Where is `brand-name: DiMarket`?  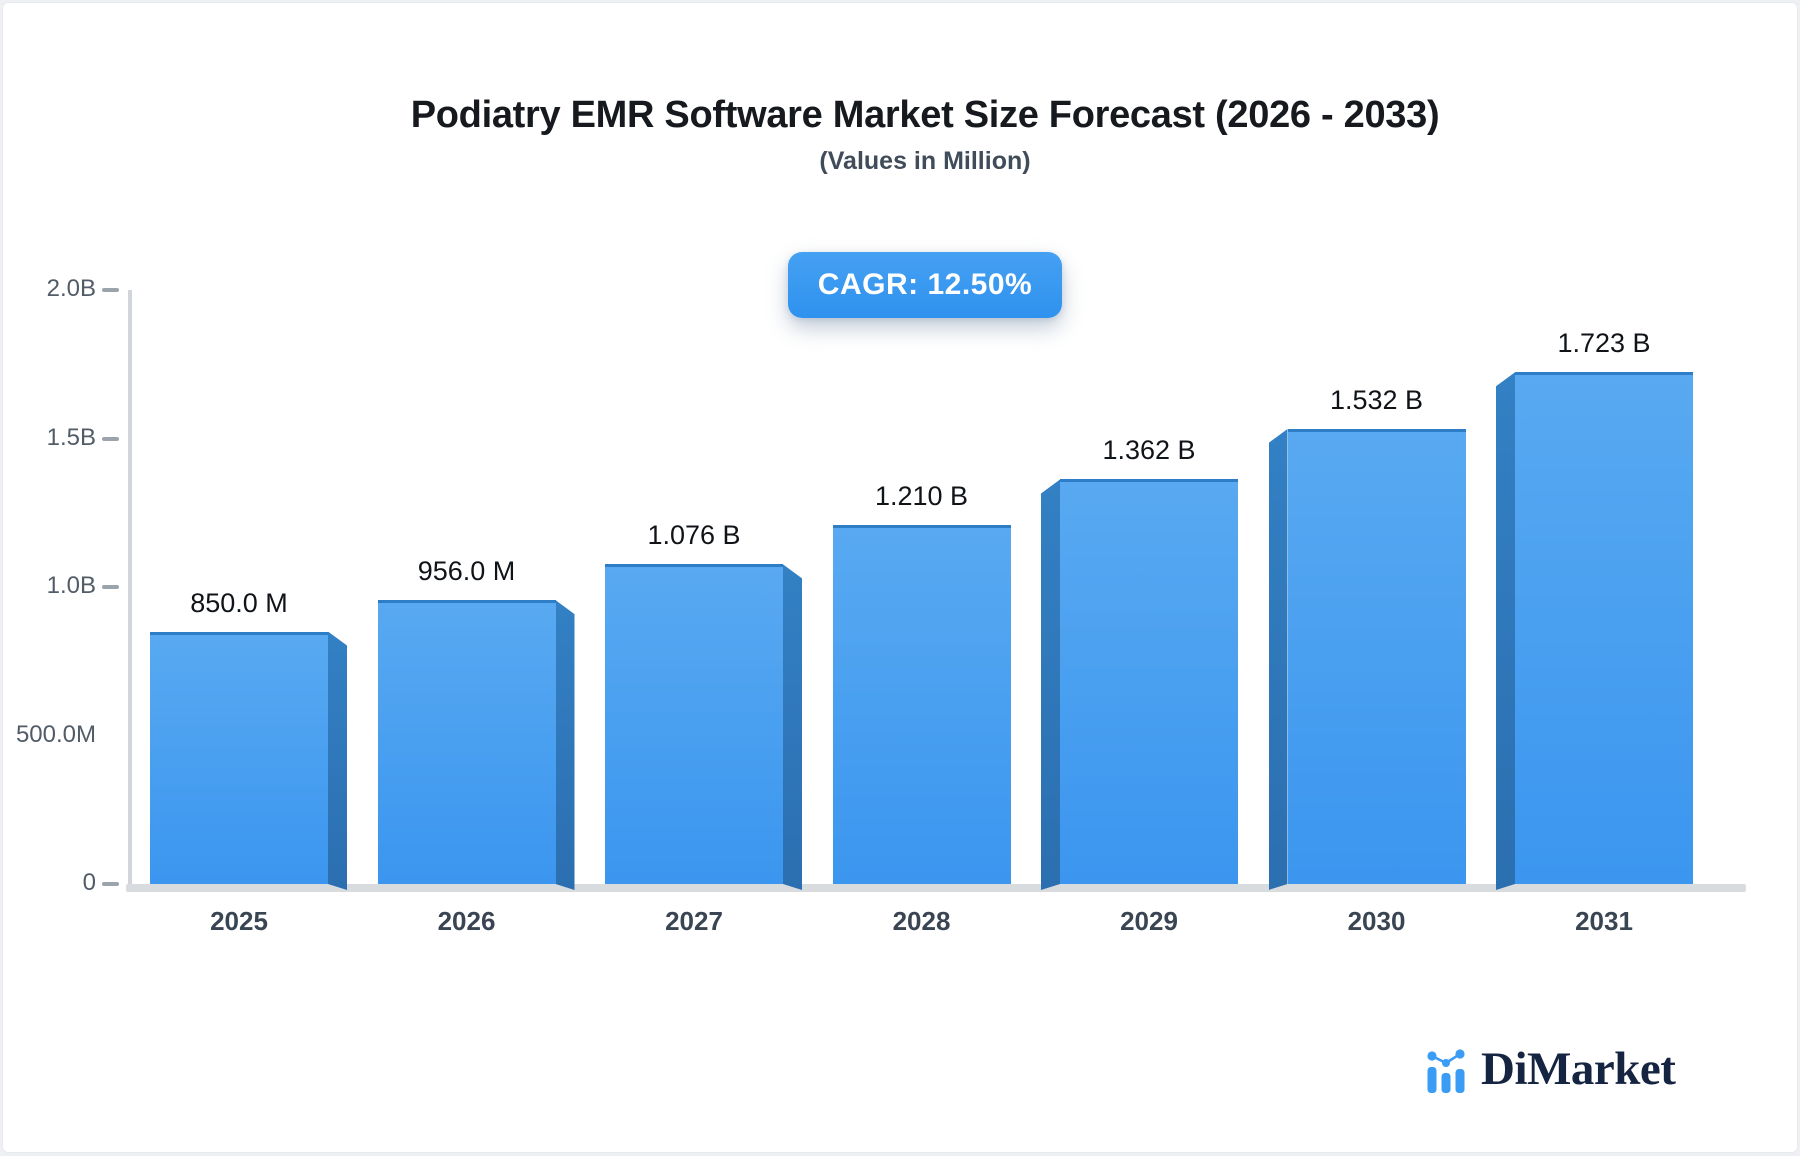 brand-name: DiMarket is located at coordinates (1578, 1069).